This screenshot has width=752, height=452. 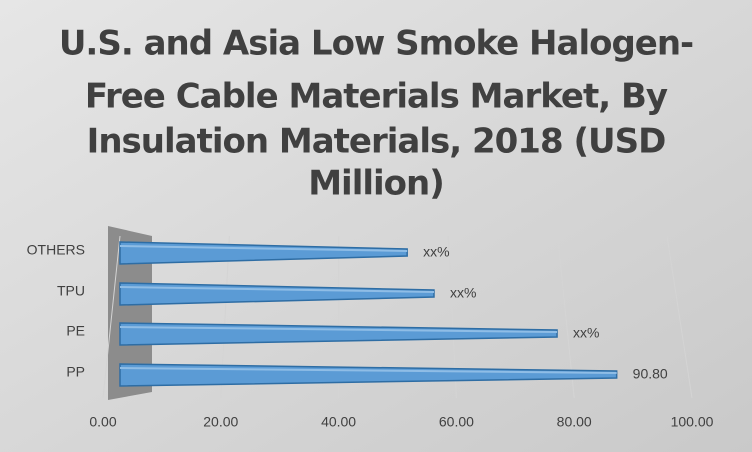 I want to click on x-tick-label: 100.00, so click(x=692, y=422).